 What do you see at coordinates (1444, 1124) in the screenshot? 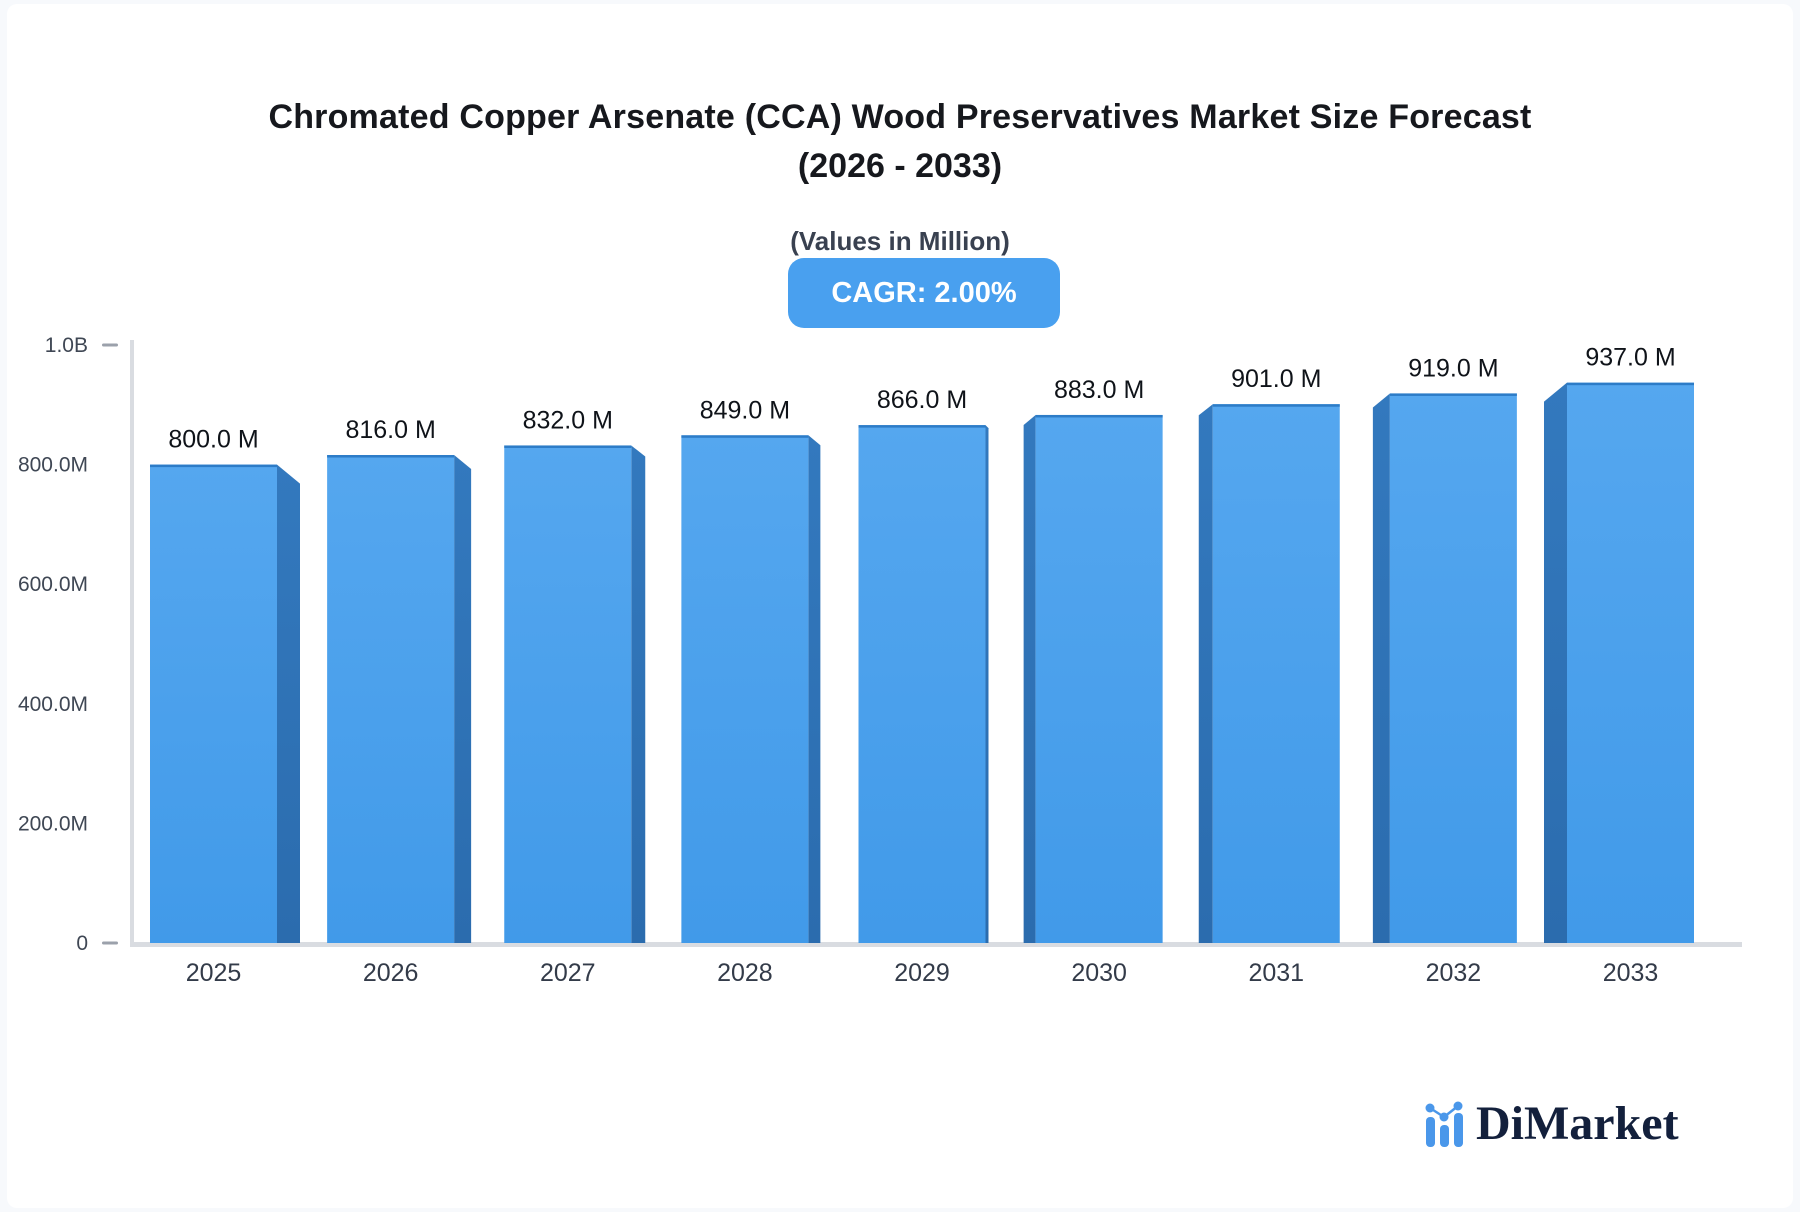
I see `dimarket-logo-icon` at bounding box center [1444, 1124].